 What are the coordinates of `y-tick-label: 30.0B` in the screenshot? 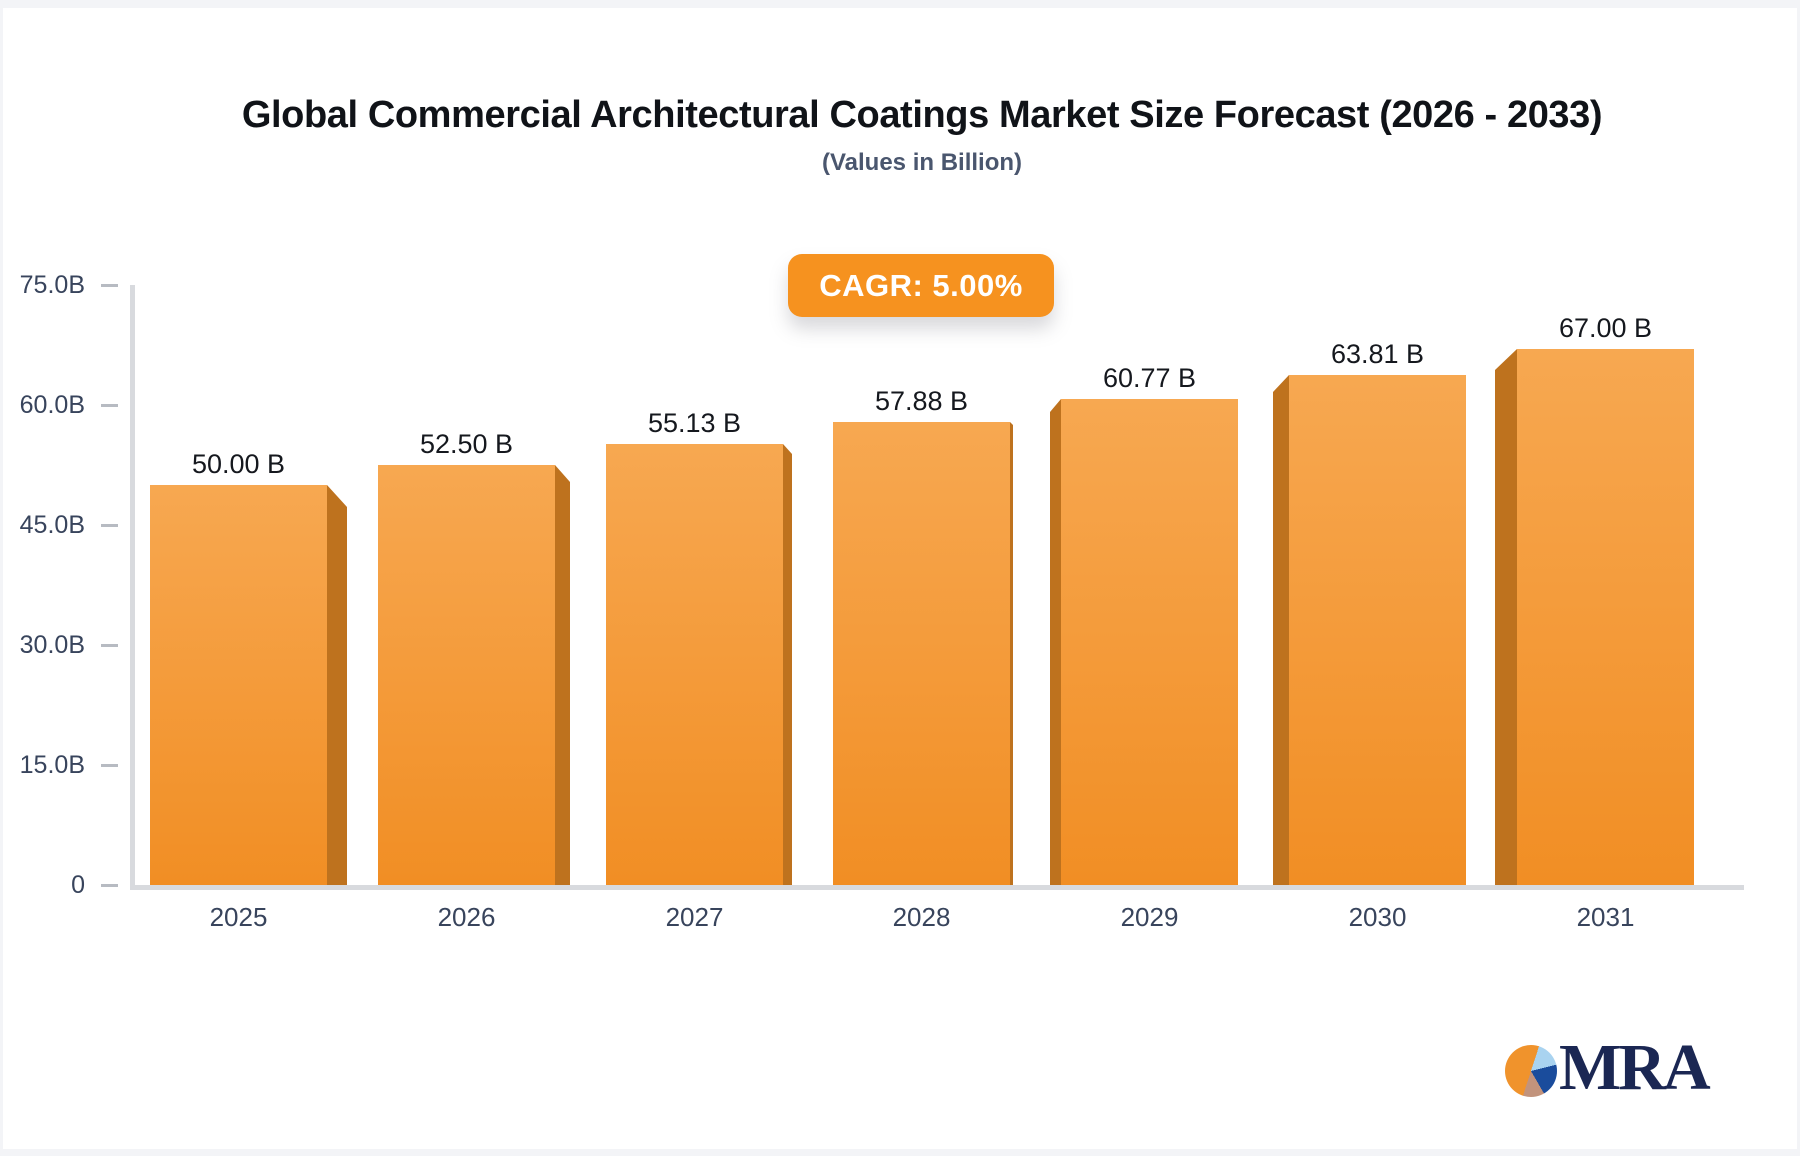 It's located at (52, 645).